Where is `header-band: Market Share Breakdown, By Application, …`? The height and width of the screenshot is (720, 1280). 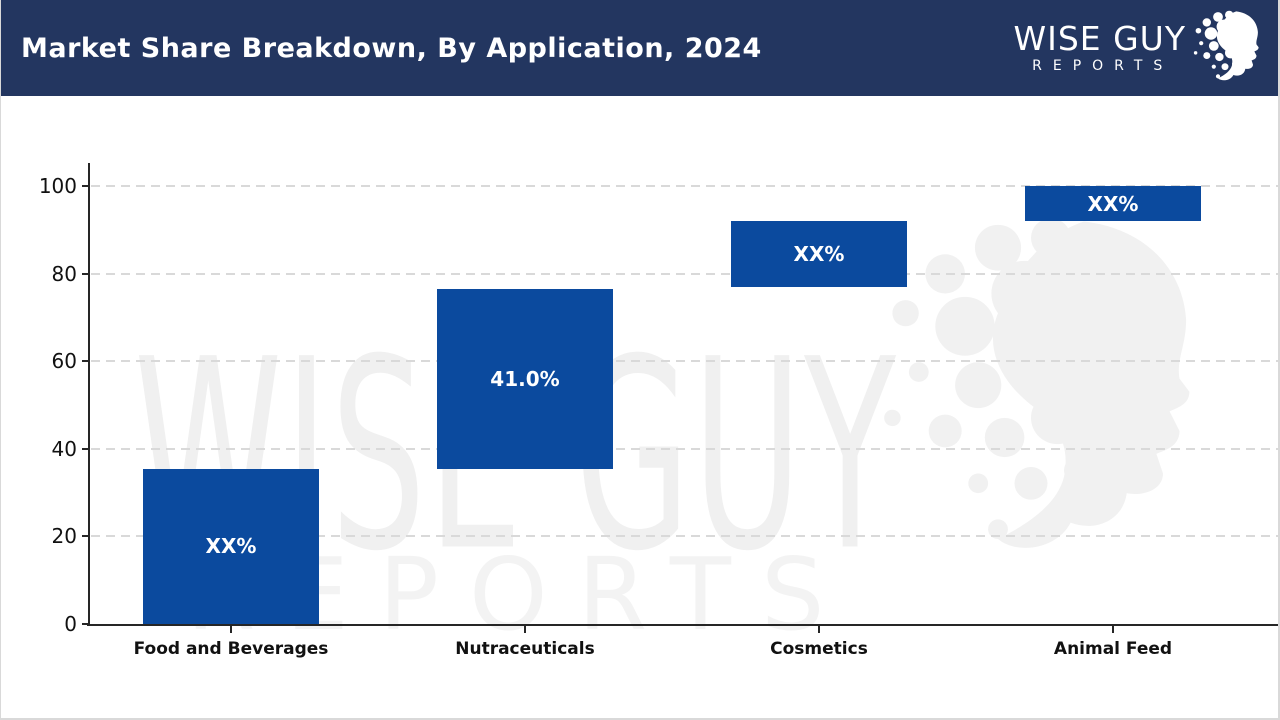 header-band: Market Share Breakdown, By Application, … is located at coordinates (639, 48).